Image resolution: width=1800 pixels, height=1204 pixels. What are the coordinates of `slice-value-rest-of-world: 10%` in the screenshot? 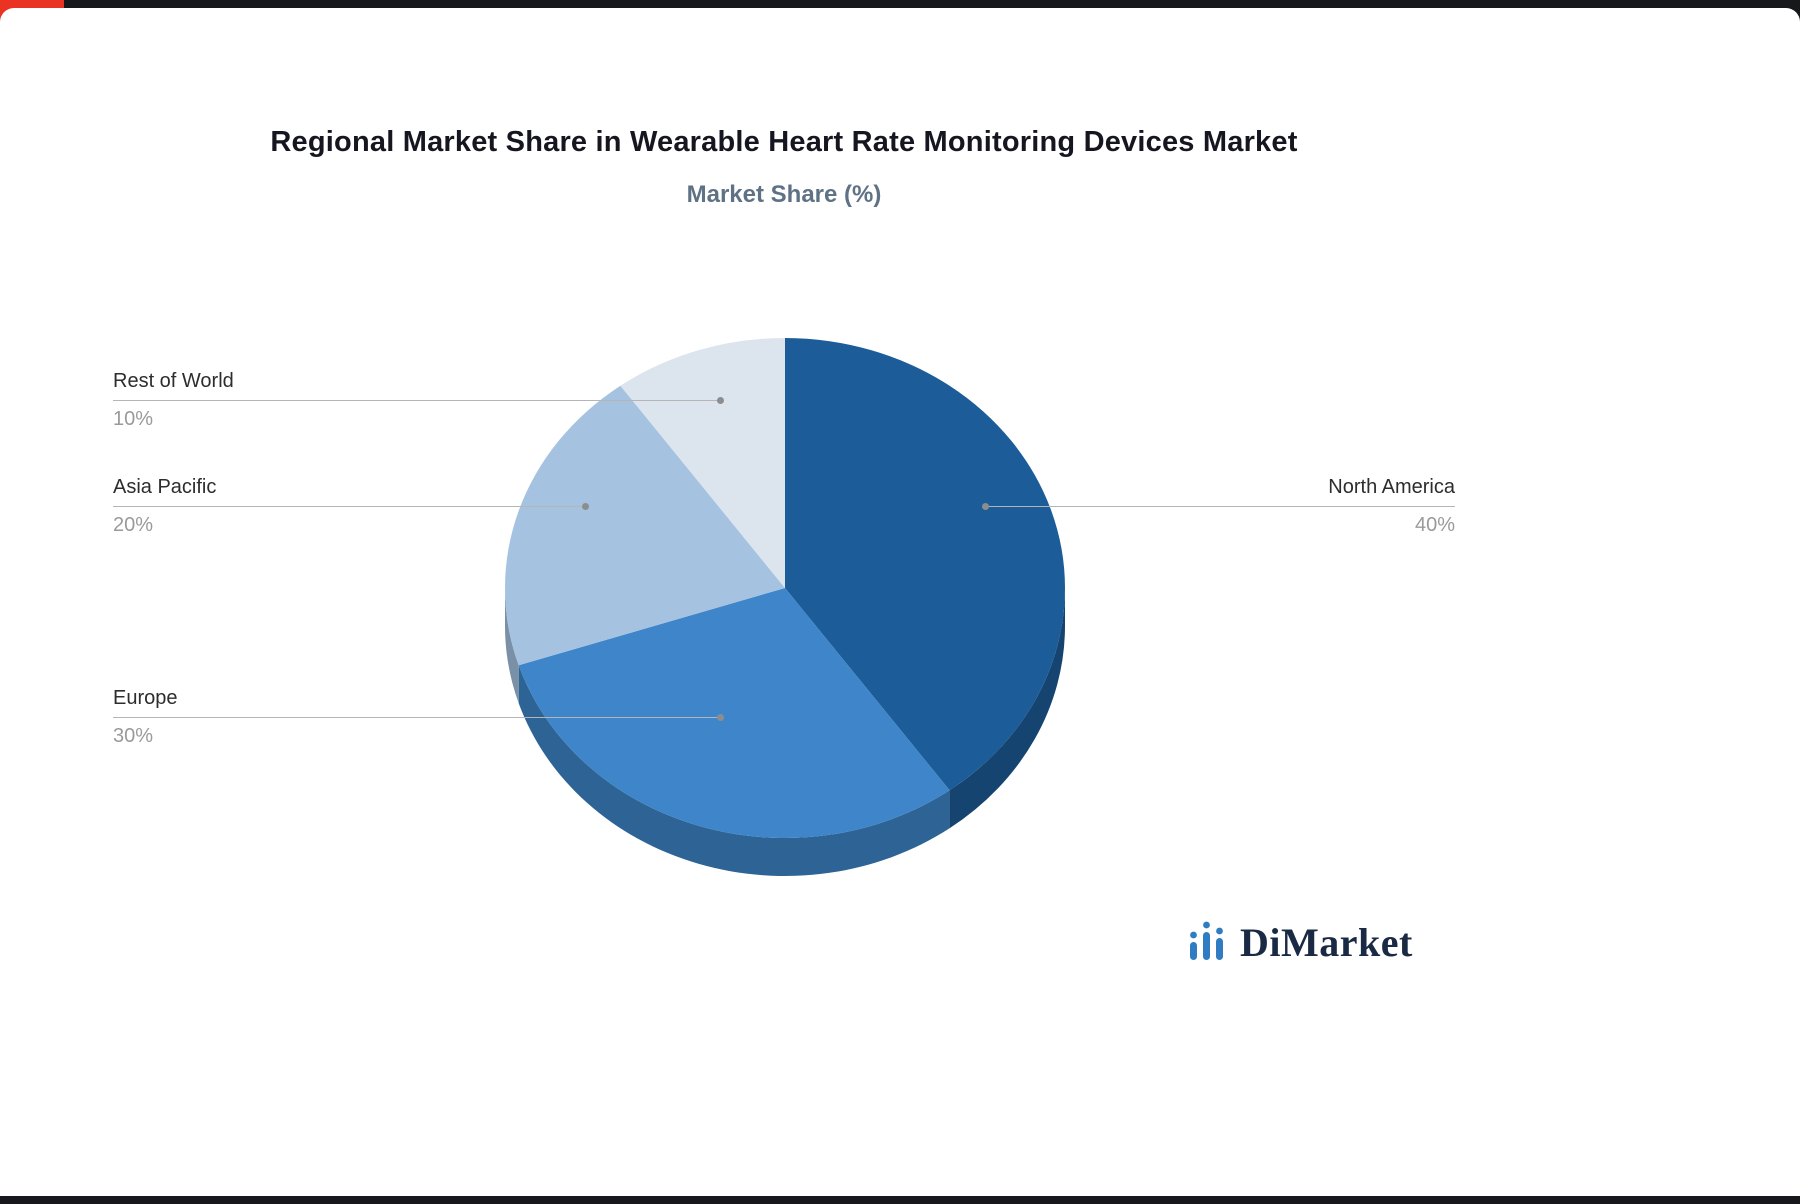 It's located at (133, 419).